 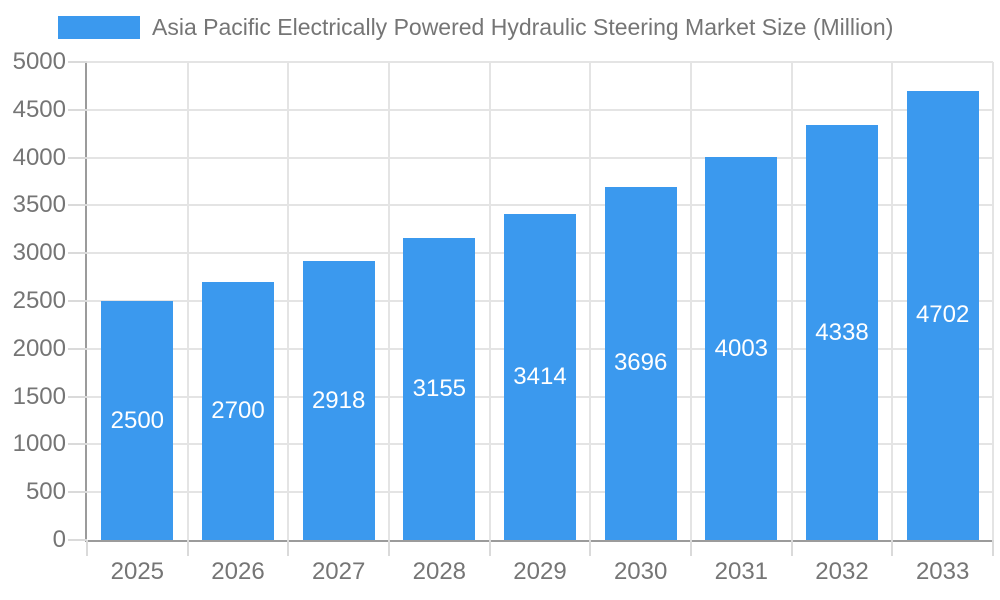 I want to click on bar: 2500, so click(x=137, y=420).